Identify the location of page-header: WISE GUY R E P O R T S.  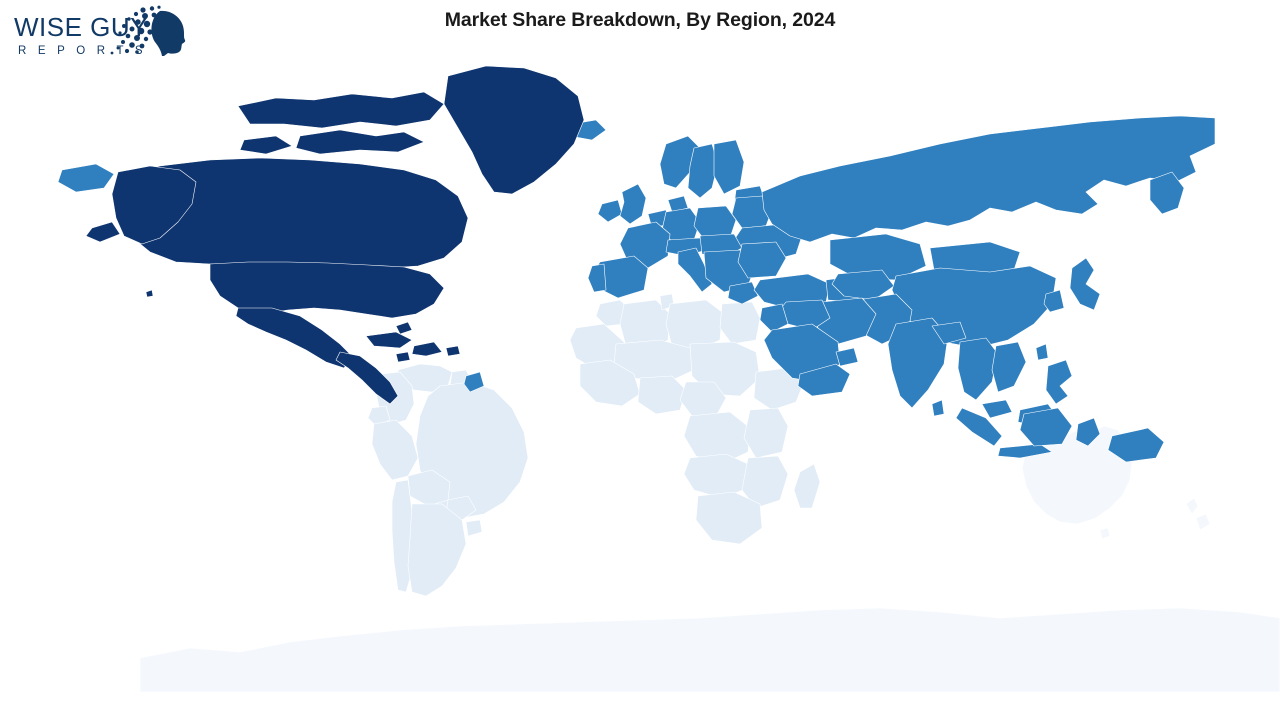
(640, 30).